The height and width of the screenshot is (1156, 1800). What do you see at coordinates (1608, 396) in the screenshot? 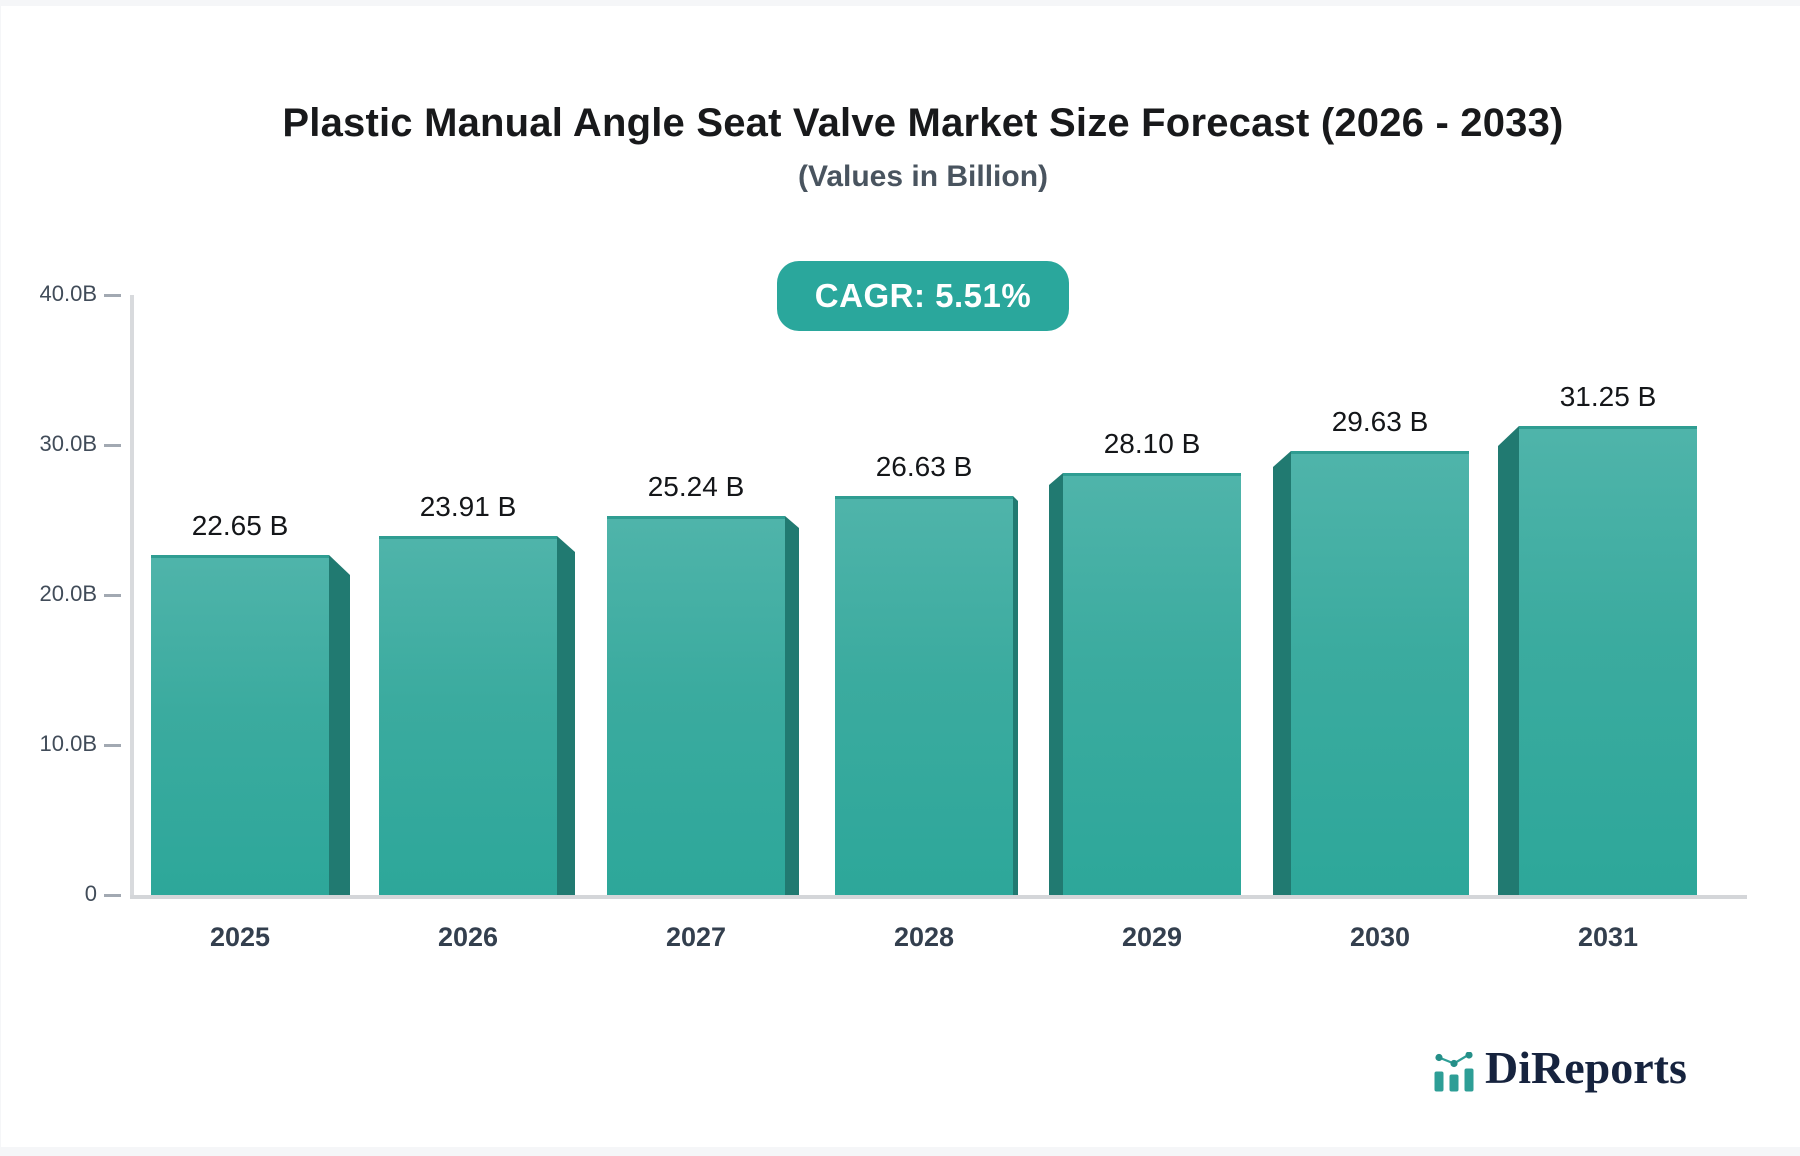
I see `bar-value-label: 31.25 B` at bounding box center [1608, 396].